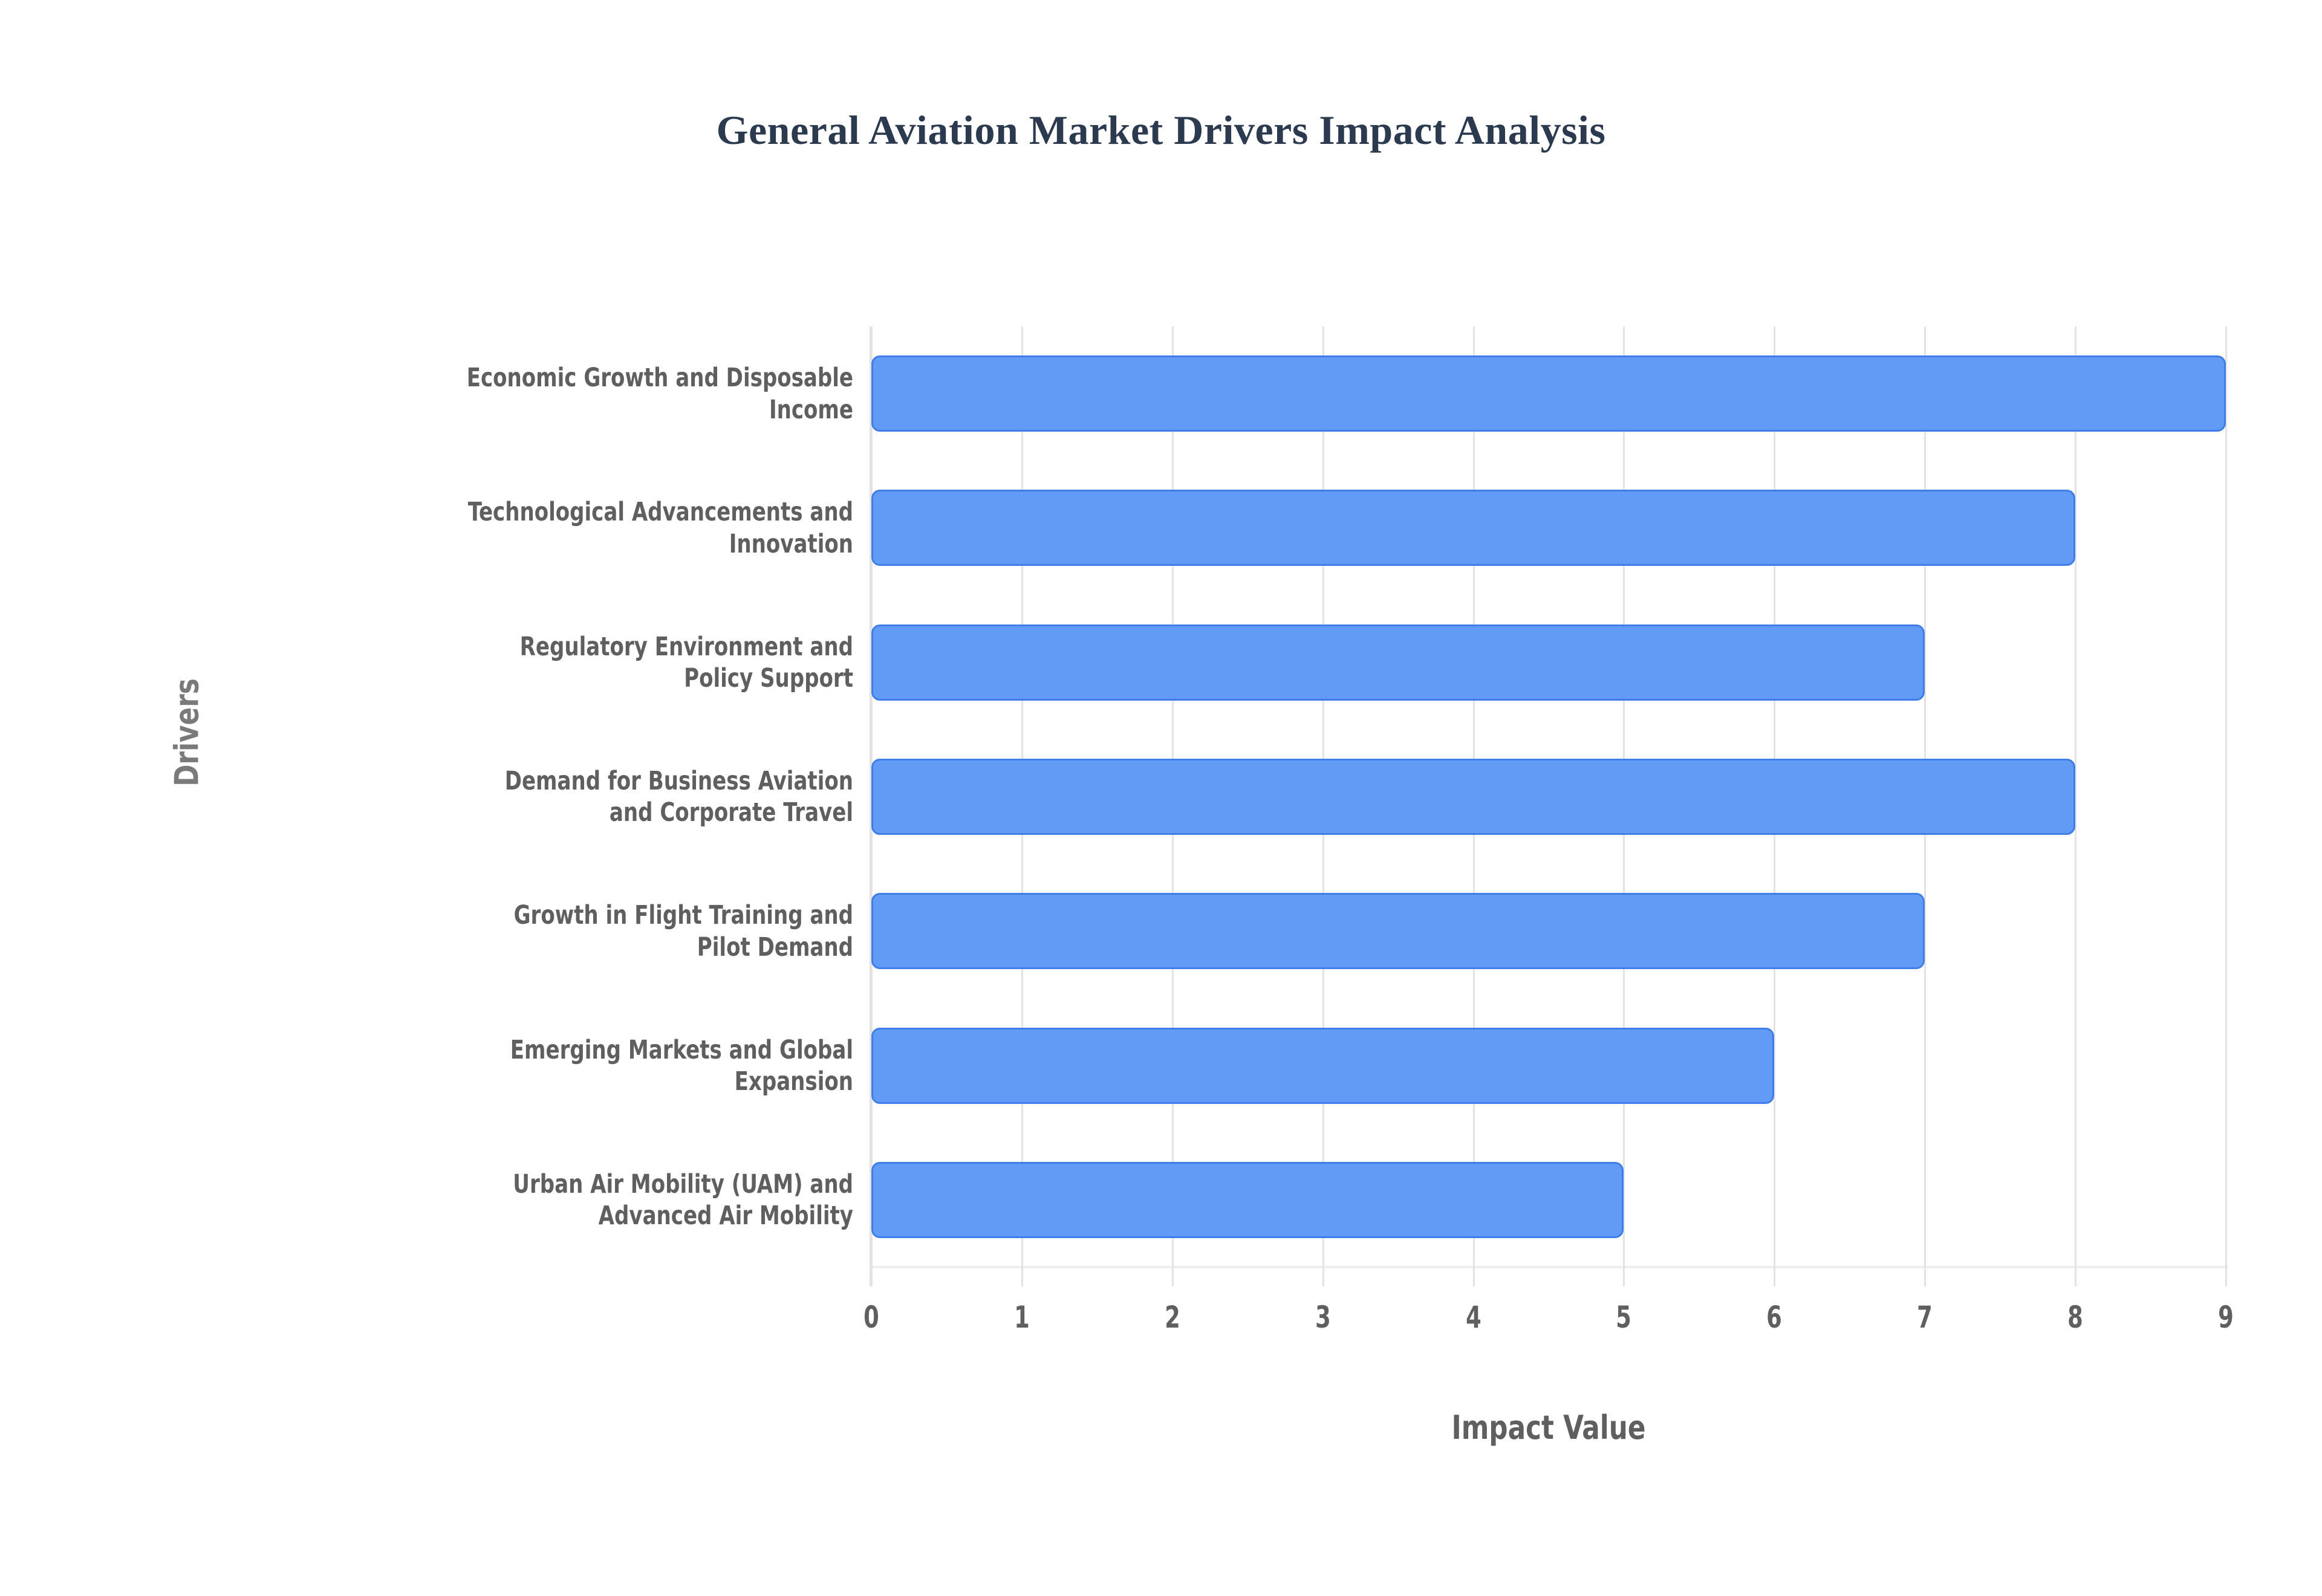 The height and width of the screenshot is (1596, 2322). I want to click on y-tick-label: Emerging Markets and Global Expansion, so click(587, 1066).